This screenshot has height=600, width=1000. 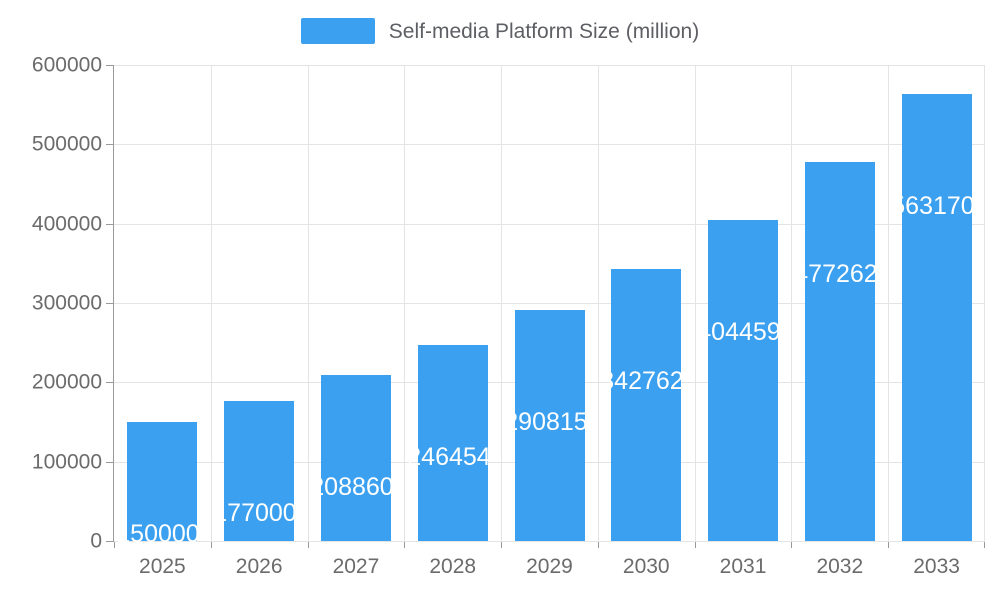 What do you see at coordinates (66, 382) in the screenshot?
I see `y-axis-tick-label: 200000` at bounding box center [66, 382].